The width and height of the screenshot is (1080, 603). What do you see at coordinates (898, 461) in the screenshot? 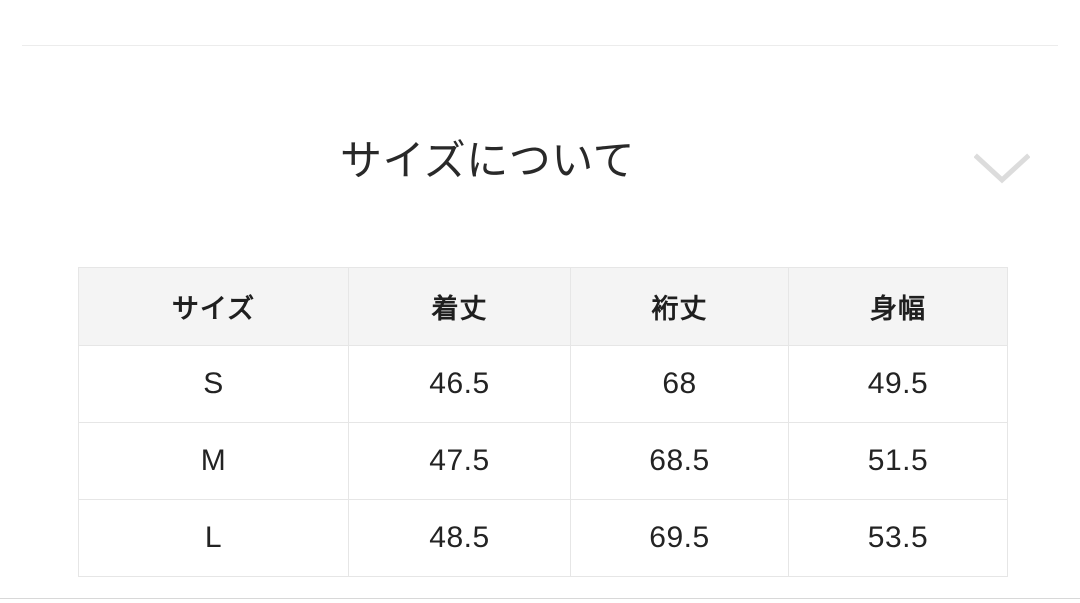
I see `cell-width: 51.5` at bounding box center [898, 461].